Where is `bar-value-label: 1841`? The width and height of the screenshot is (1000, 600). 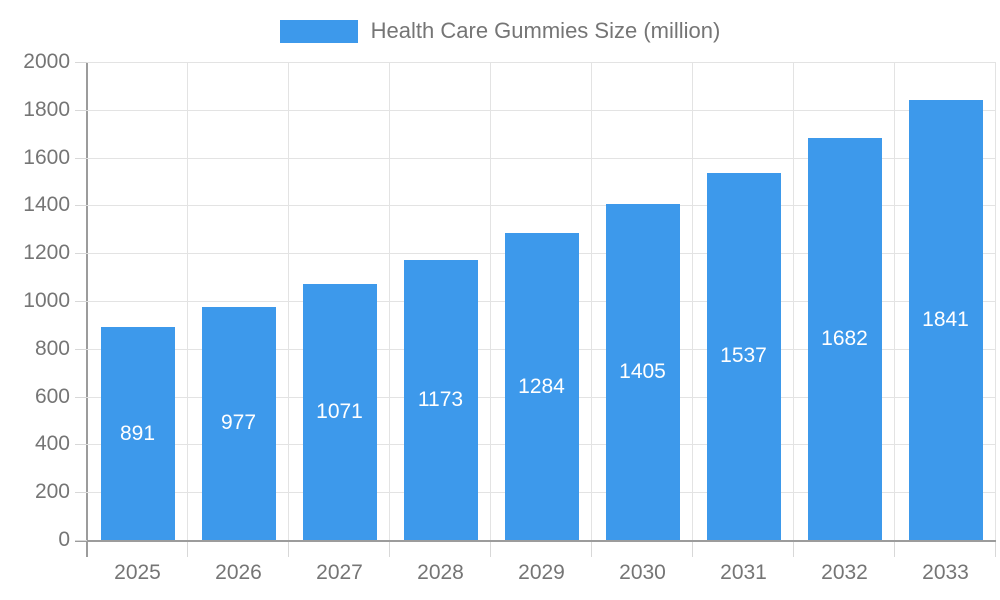 bar-value-label: 1841 is located at coordinates (945, 319).